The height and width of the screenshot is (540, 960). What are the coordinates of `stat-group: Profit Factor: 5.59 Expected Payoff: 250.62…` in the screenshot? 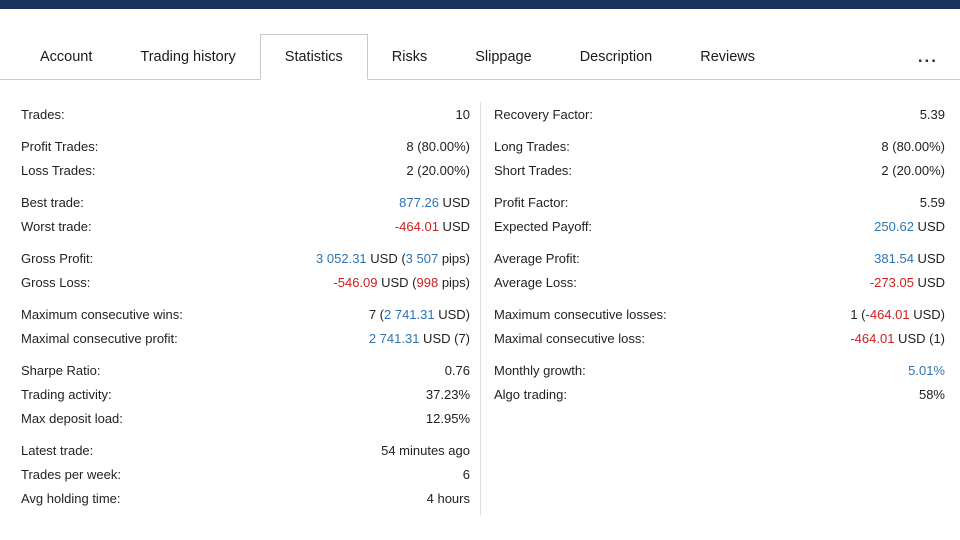 It's located at (719, 214).